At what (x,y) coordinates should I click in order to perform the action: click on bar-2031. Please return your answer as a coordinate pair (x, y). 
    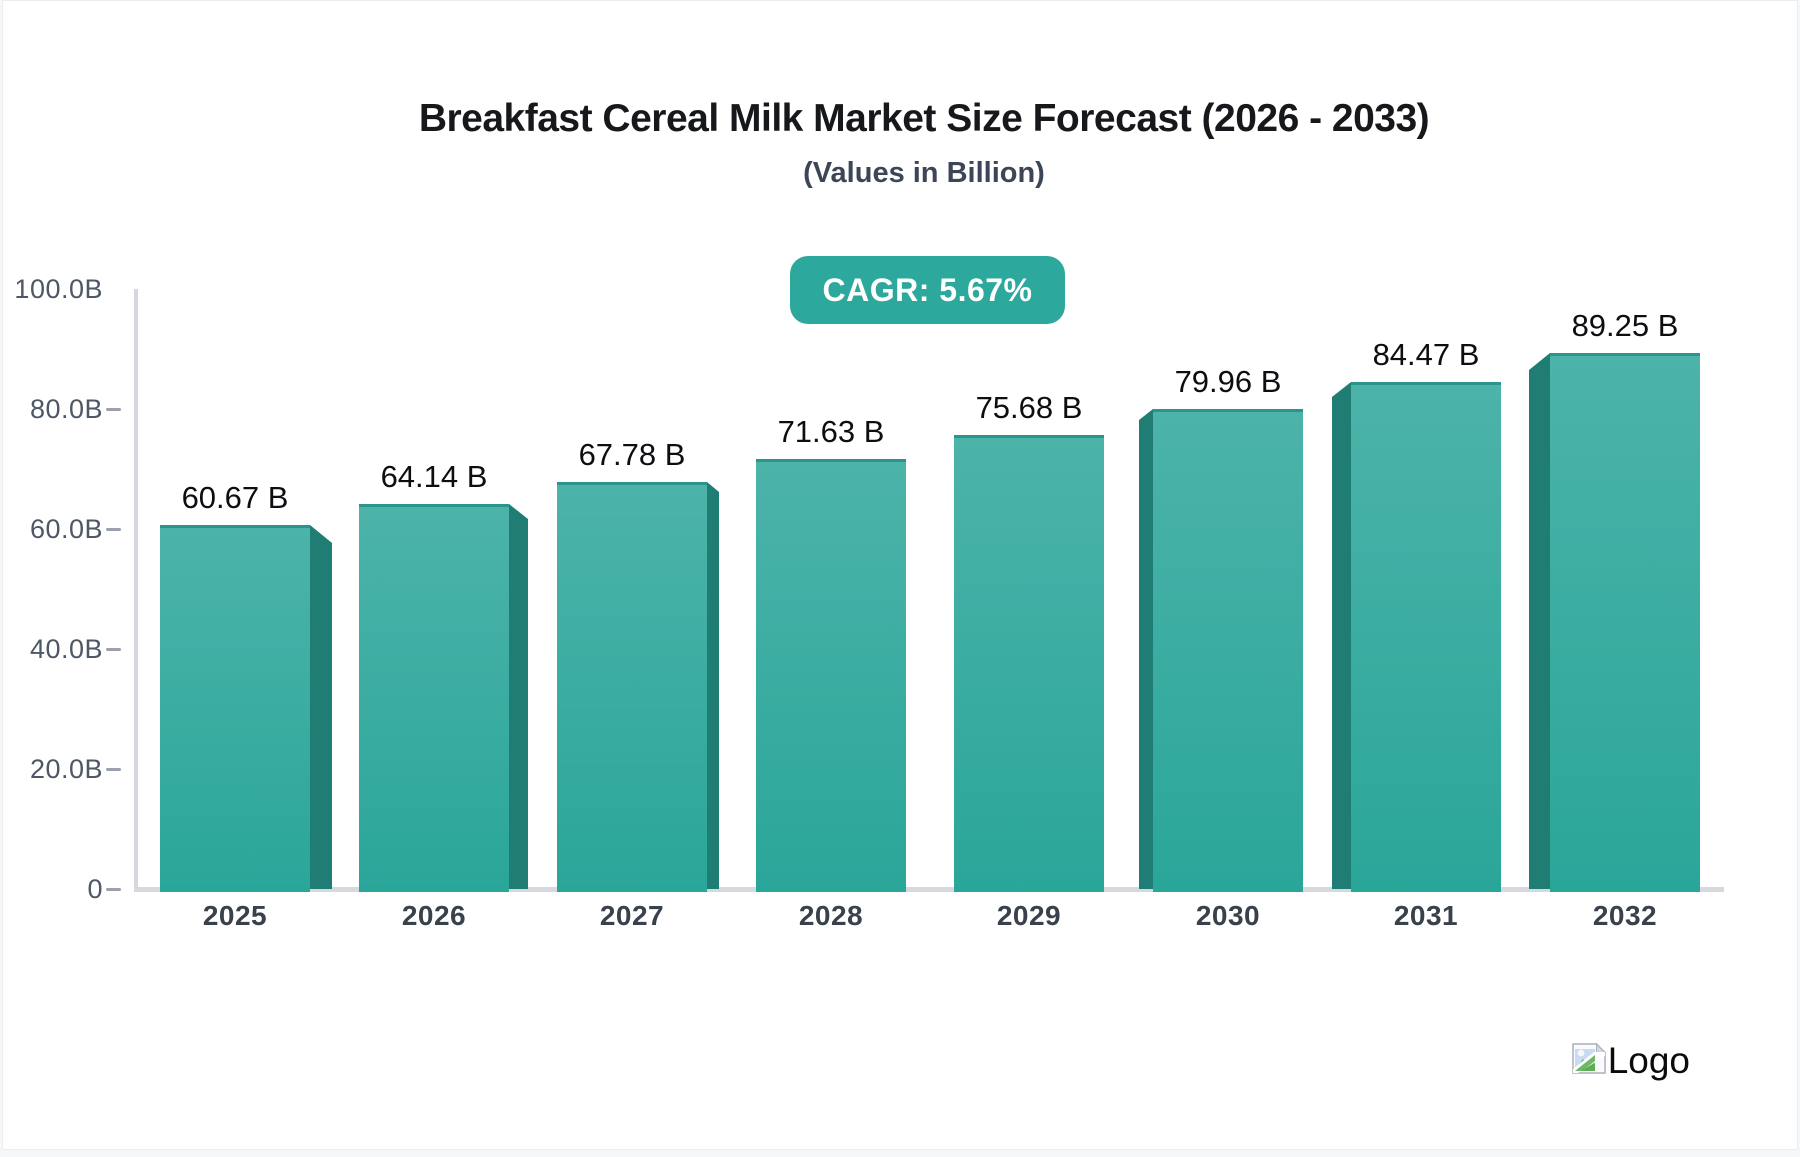
    Looking at the image, I should click on (1426, 637).